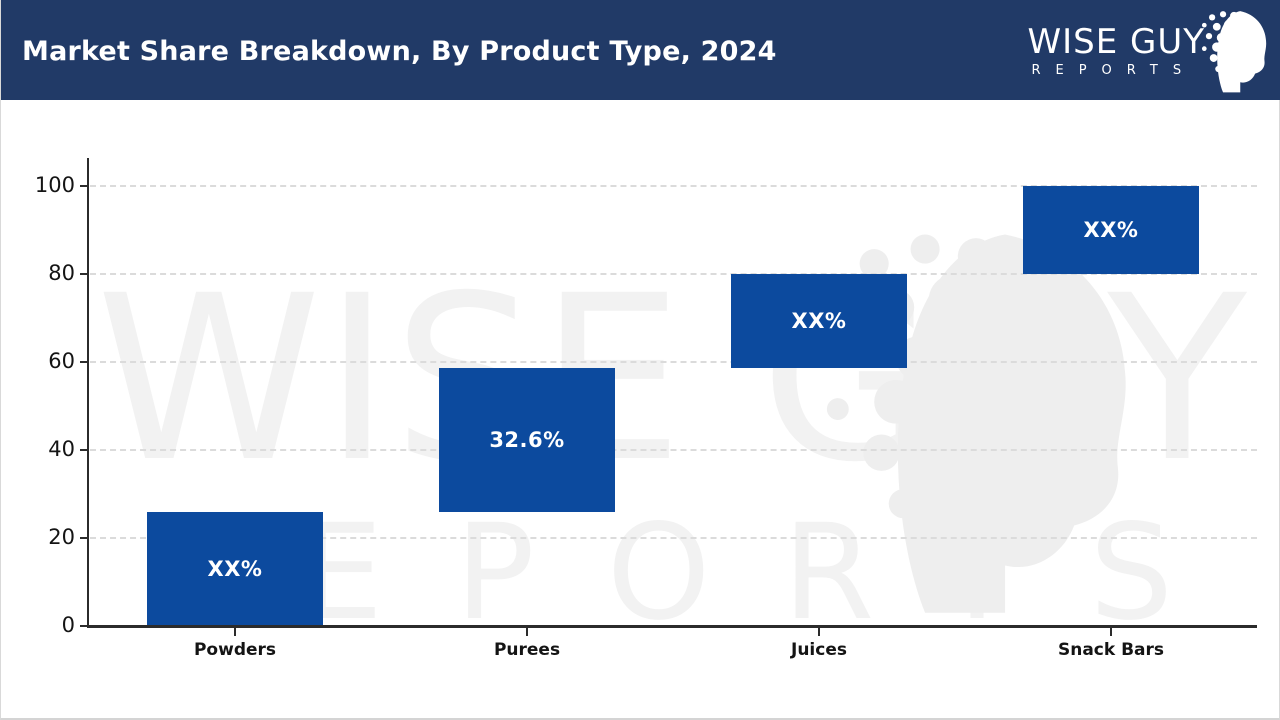 The width and height of the screenshot is (1280, 720). I want to click on bar-powders: XX%, so click(235, 568).